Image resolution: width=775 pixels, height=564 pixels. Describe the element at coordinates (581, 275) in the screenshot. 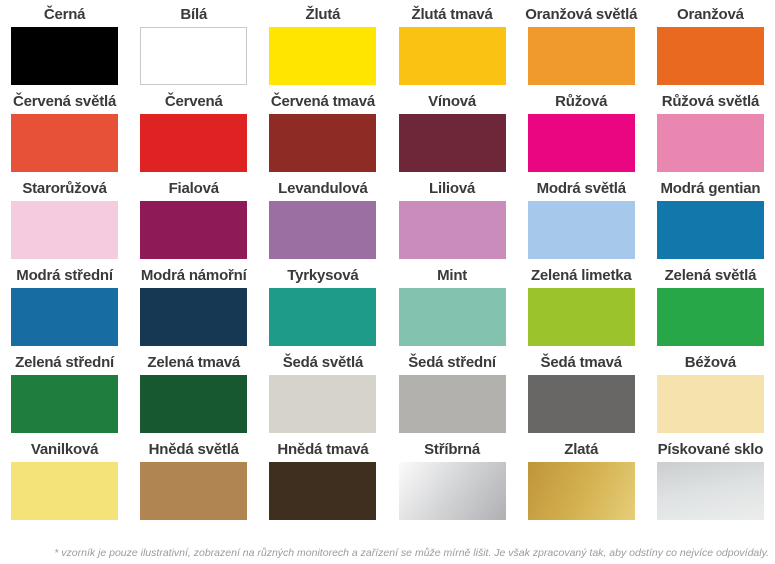

I see `color-name-label: Zelená limetka` at that location.